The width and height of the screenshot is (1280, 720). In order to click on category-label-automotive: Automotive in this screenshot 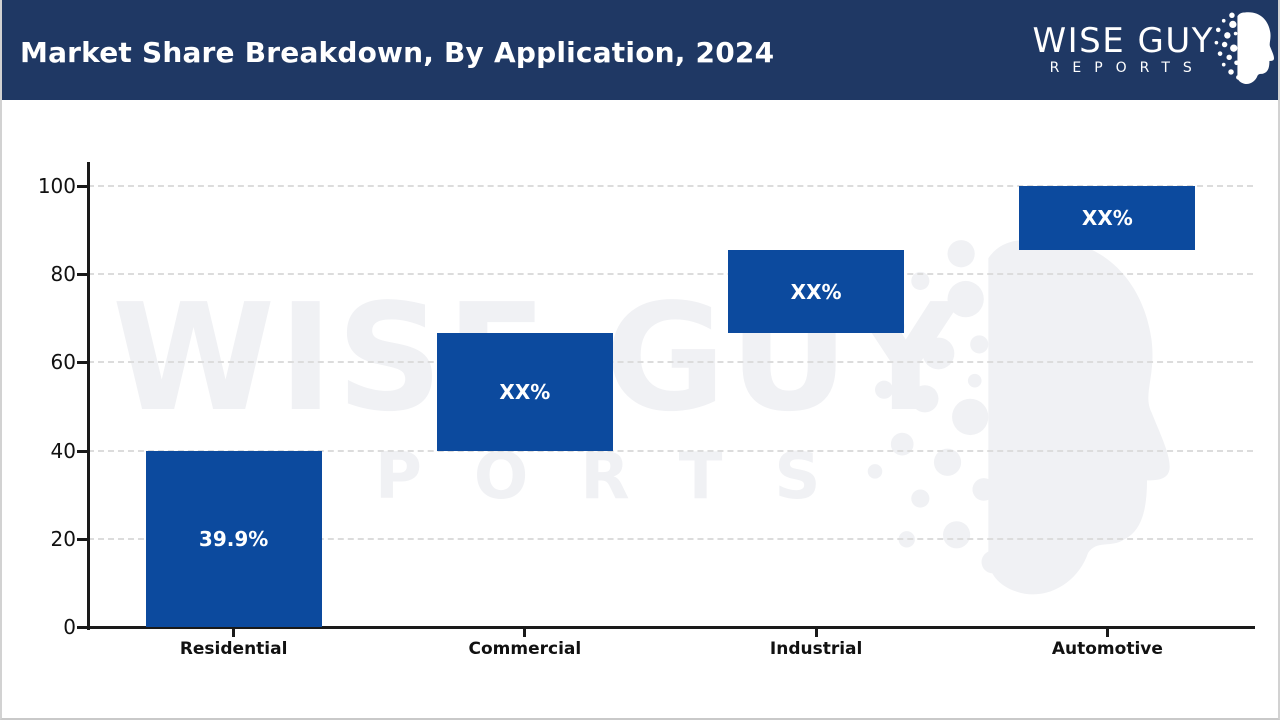, I will do `click(1107, 649)`.